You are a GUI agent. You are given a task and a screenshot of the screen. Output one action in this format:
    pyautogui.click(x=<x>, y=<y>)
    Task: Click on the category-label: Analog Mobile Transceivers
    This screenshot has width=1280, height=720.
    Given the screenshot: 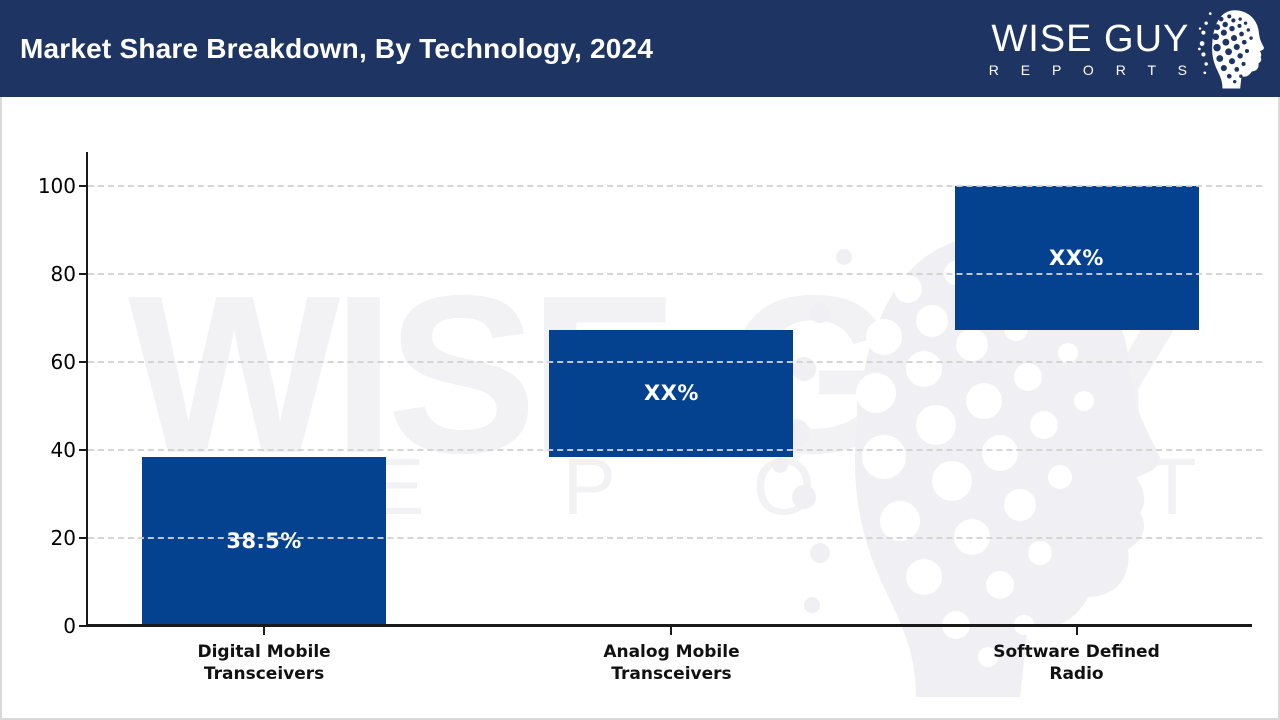 What is the action you would take?
    pyautogui.click(x=671, y=663)
    